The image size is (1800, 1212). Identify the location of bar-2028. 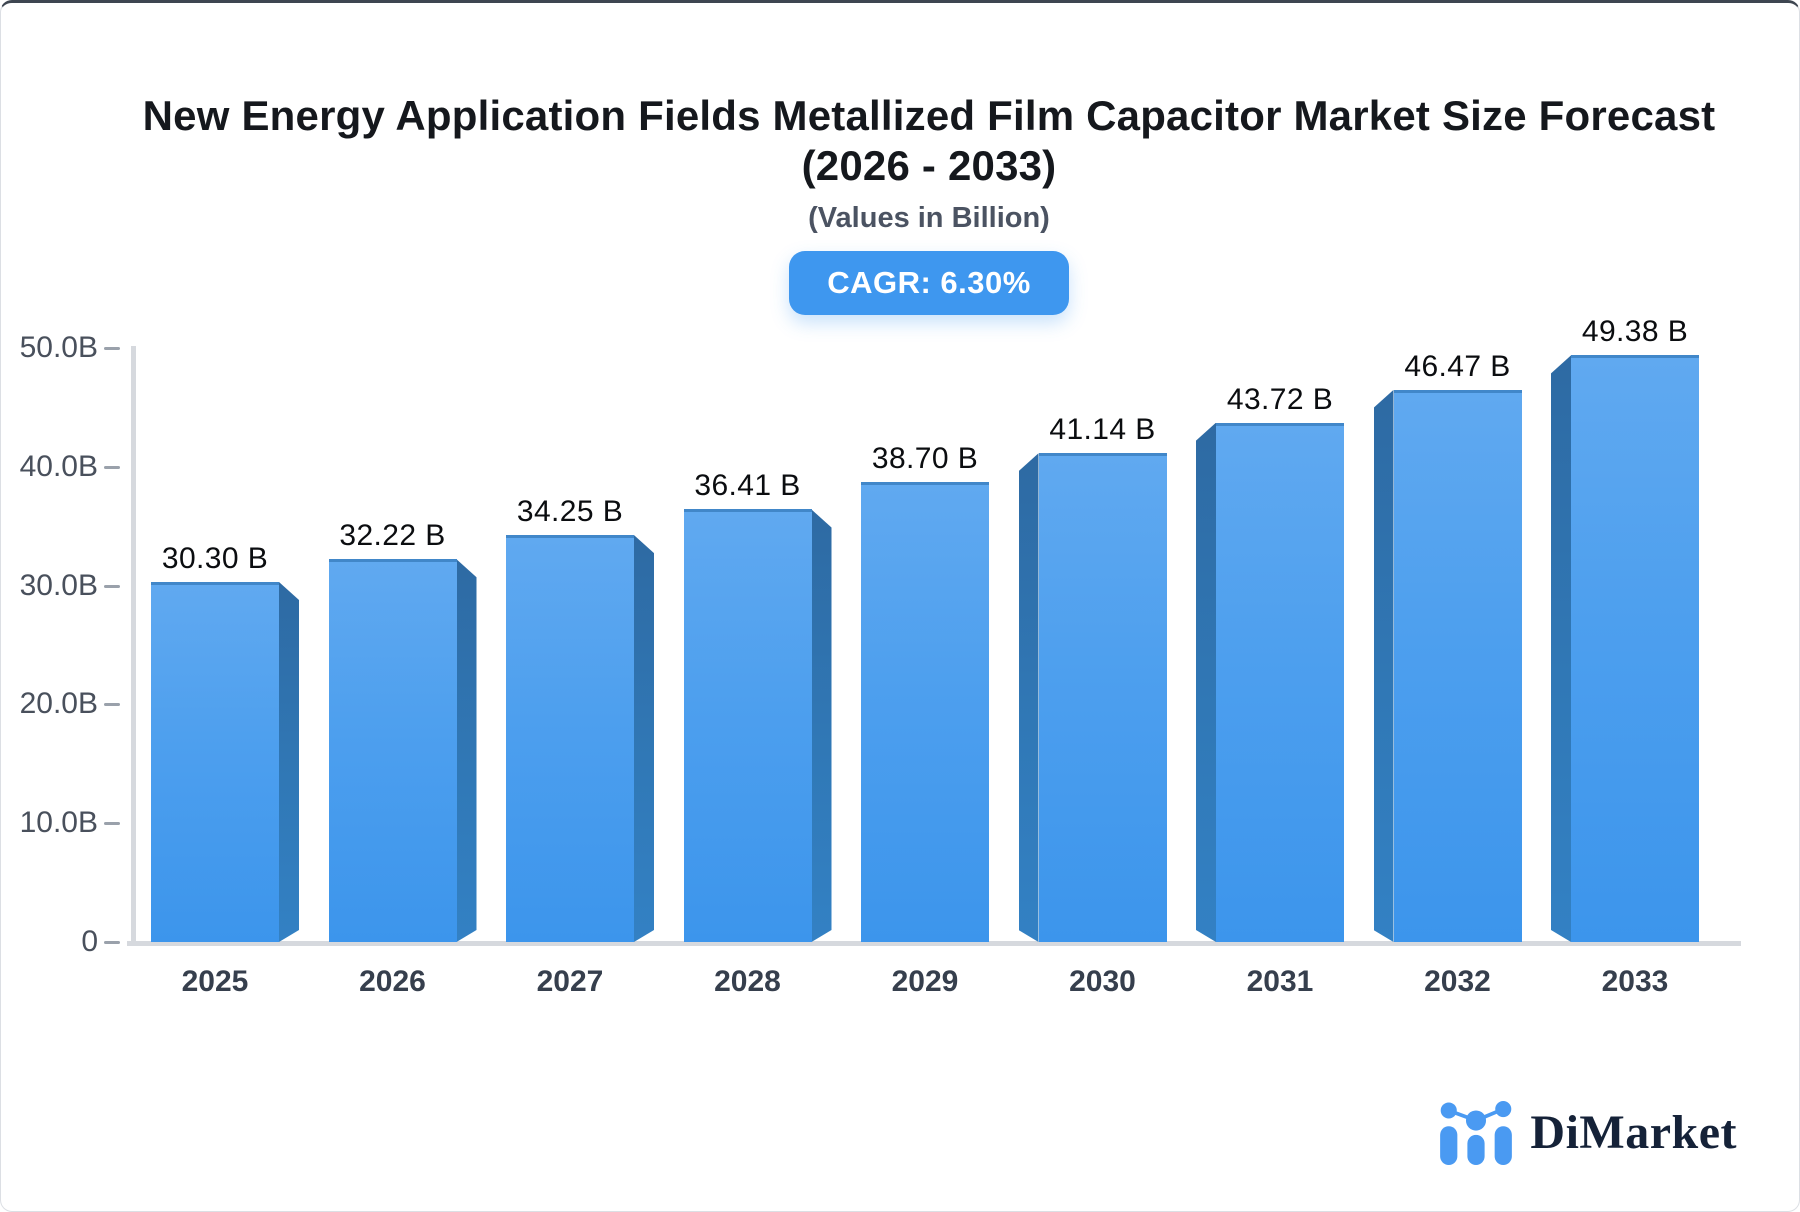
(747, 725).